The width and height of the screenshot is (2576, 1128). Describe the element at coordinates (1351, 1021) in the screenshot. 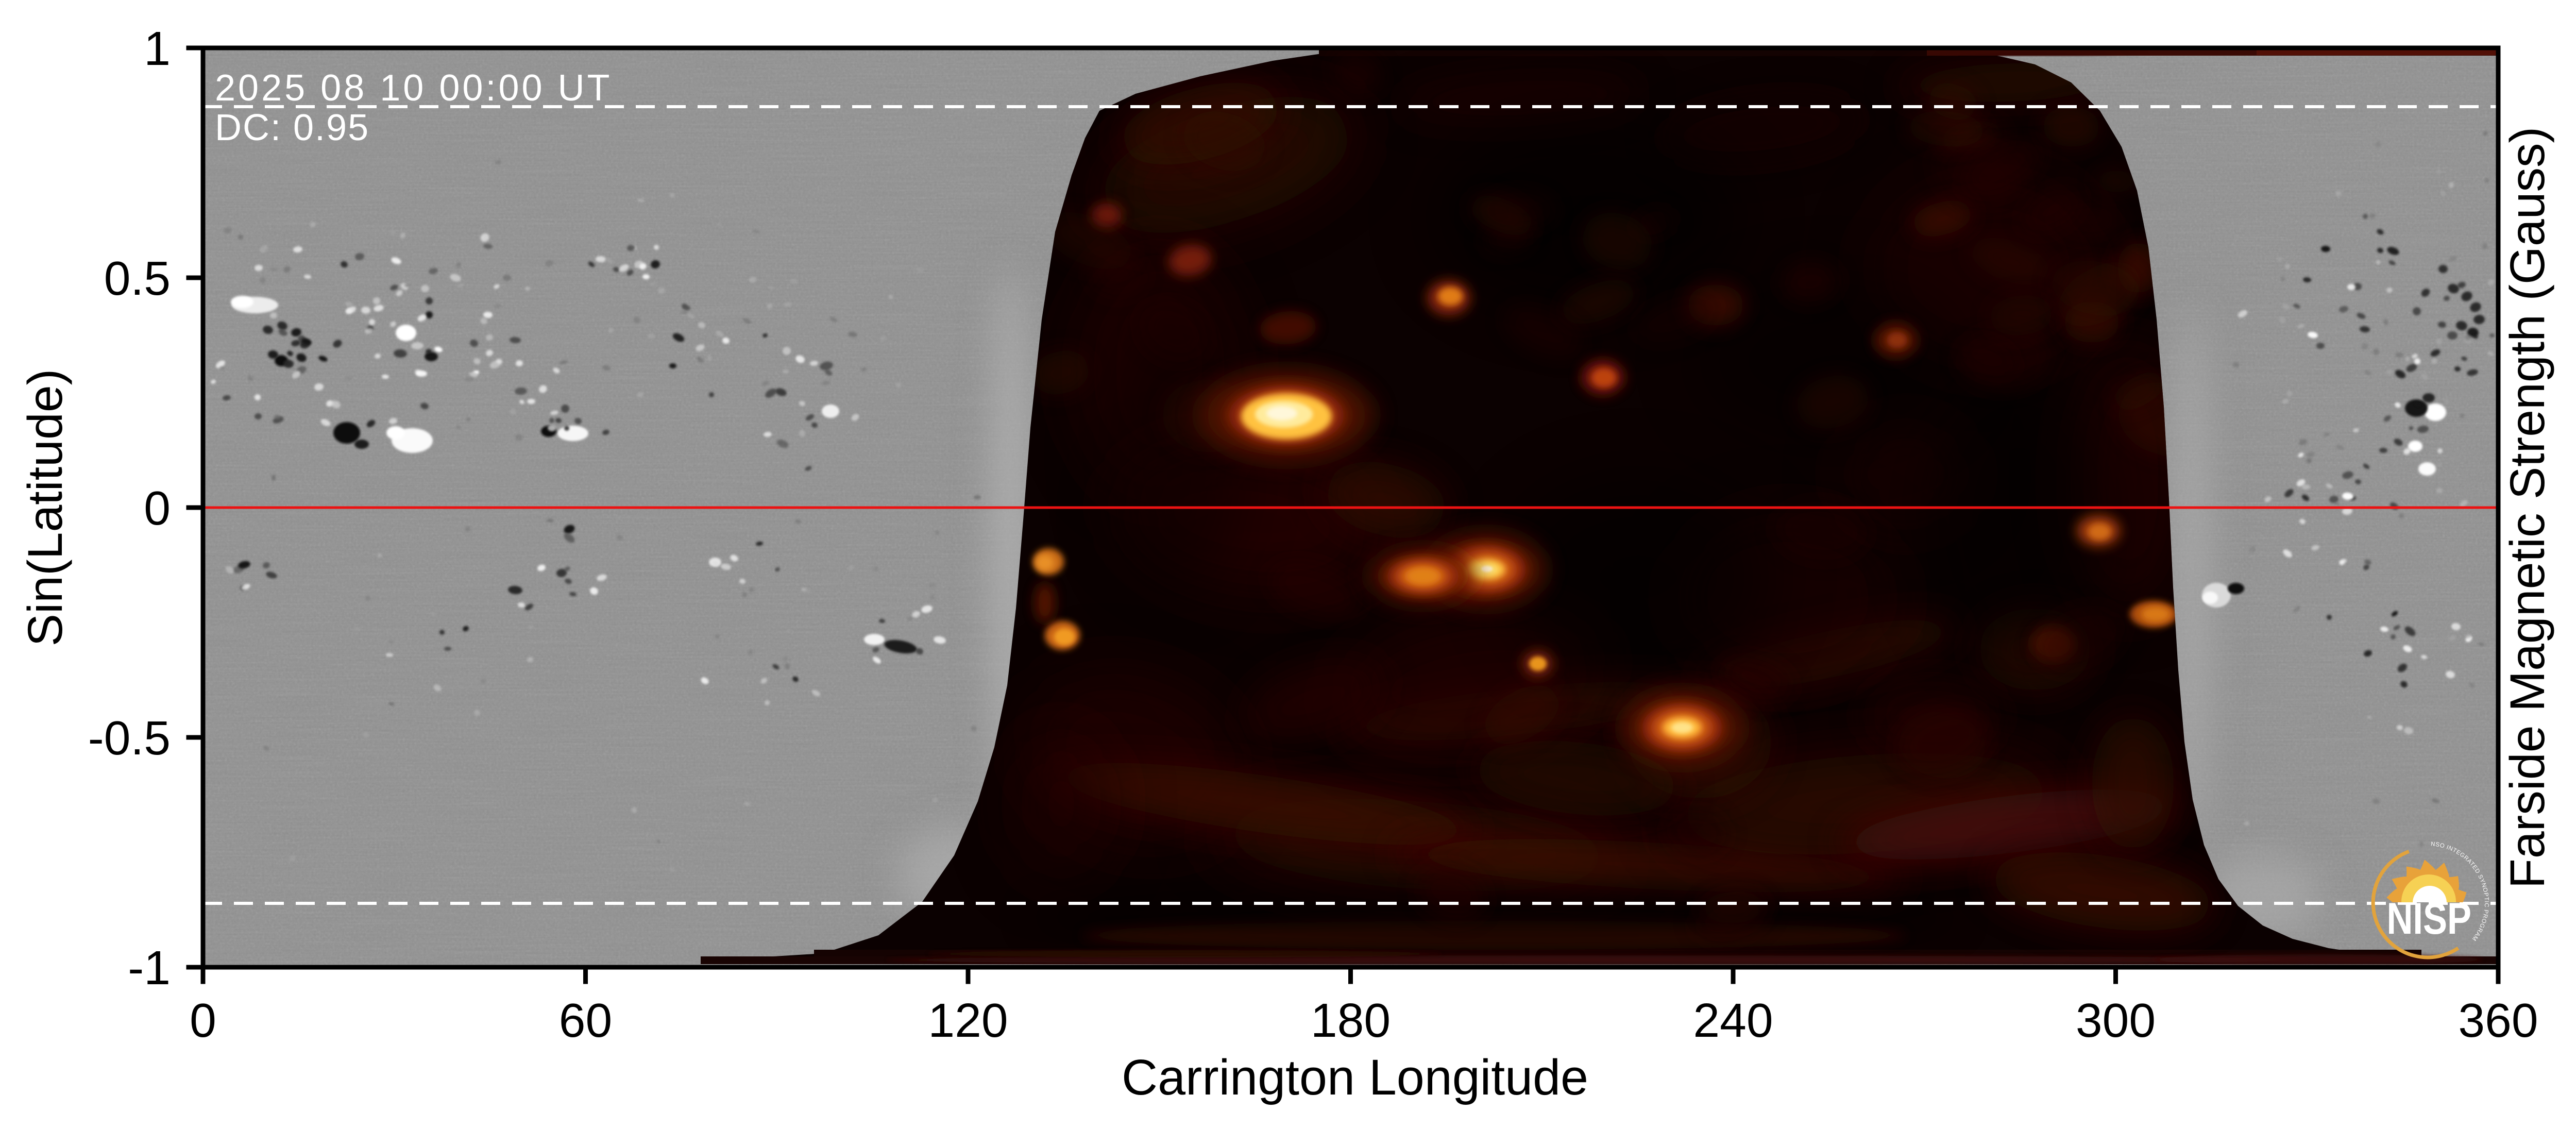

I see `svg-text: 180` at that location.